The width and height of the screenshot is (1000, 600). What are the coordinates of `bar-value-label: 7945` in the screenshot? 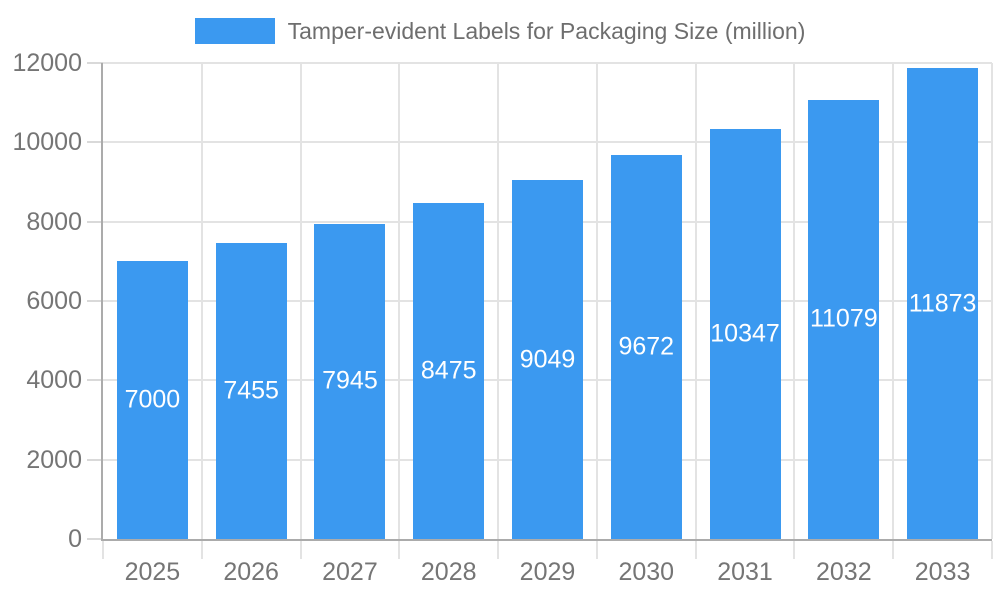 It's located at (350, 380).